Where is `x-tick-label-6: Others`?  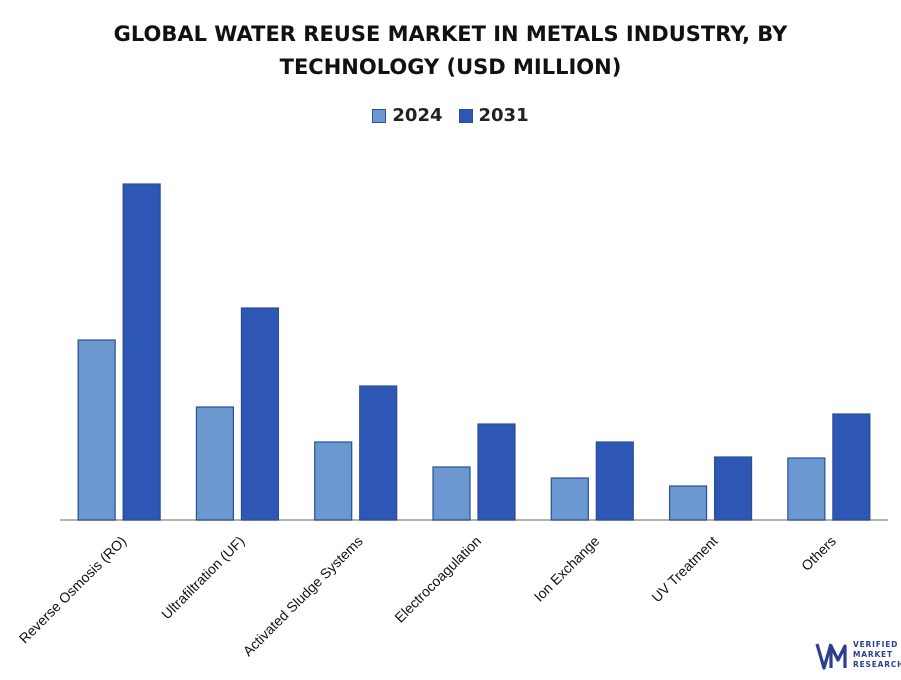 x-tick-label-6: Others is located at coordinates (818, 553).